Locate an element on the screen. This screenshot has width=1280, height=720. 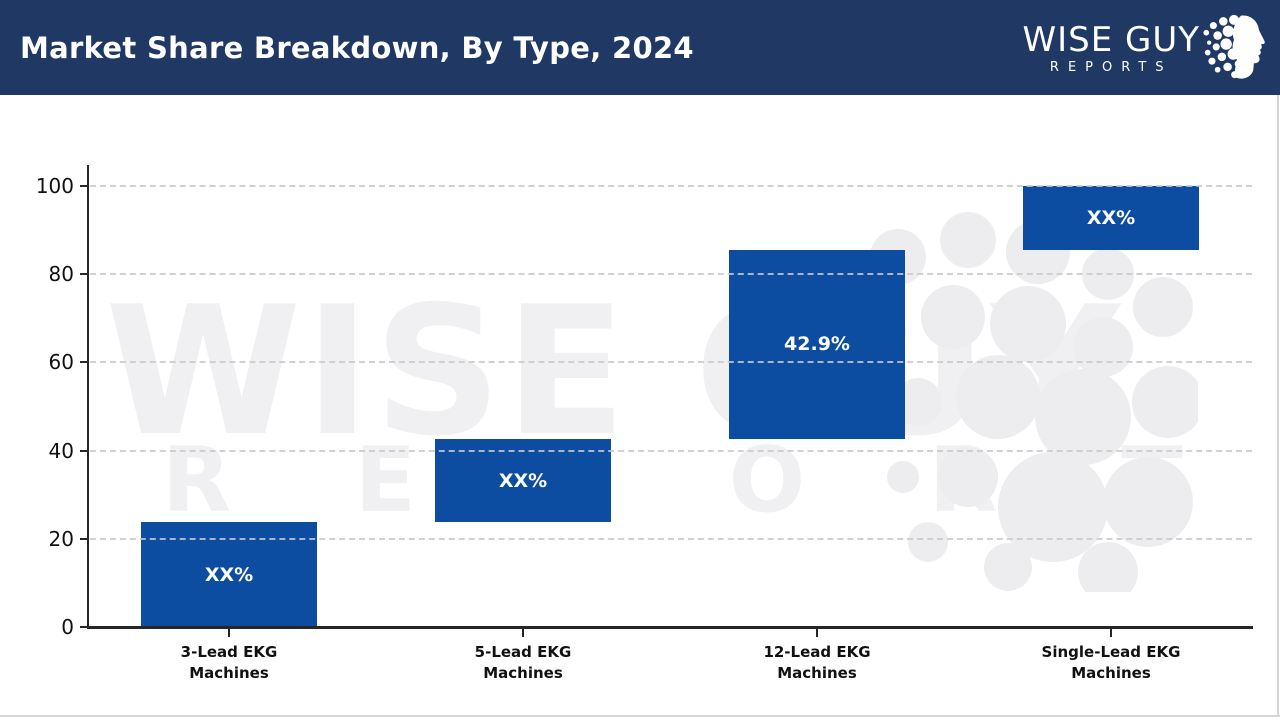
wiseguy-logo: WISE GUY REPORTS is located at coordinates (1144, 48).